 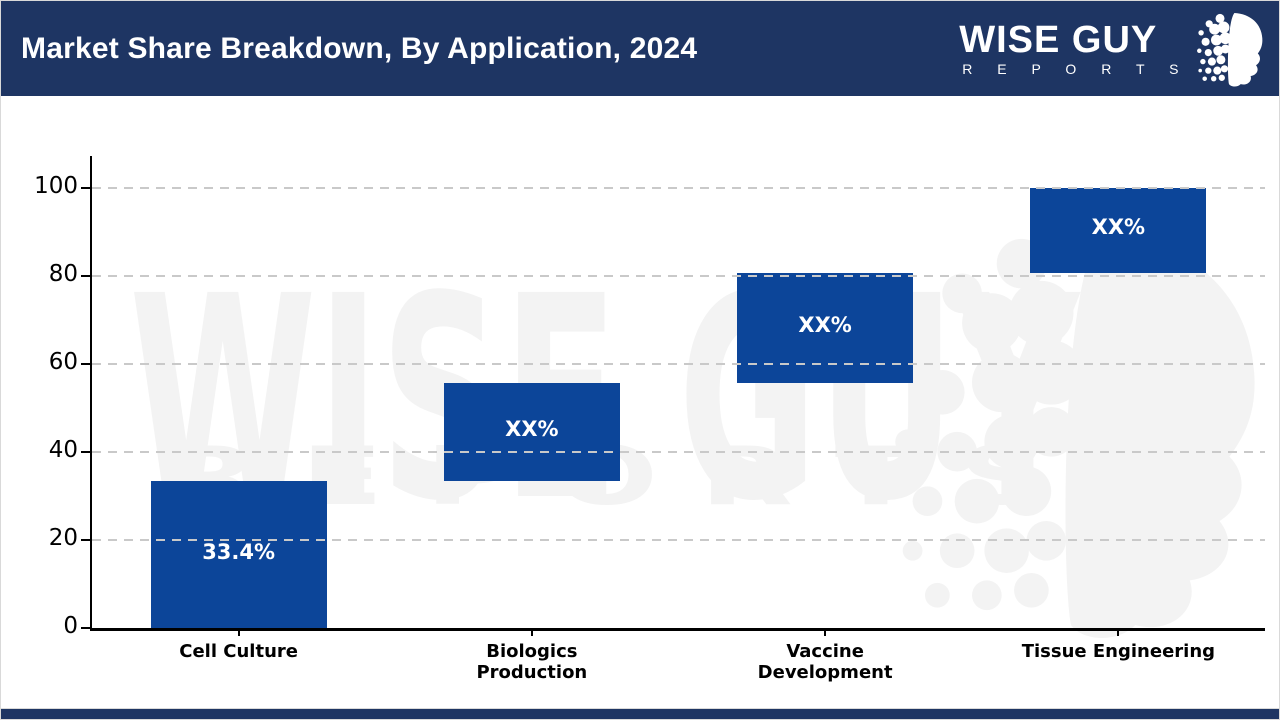 I want to click on logo-wordmark: WISE GUY, so click(x=1058, y=39).